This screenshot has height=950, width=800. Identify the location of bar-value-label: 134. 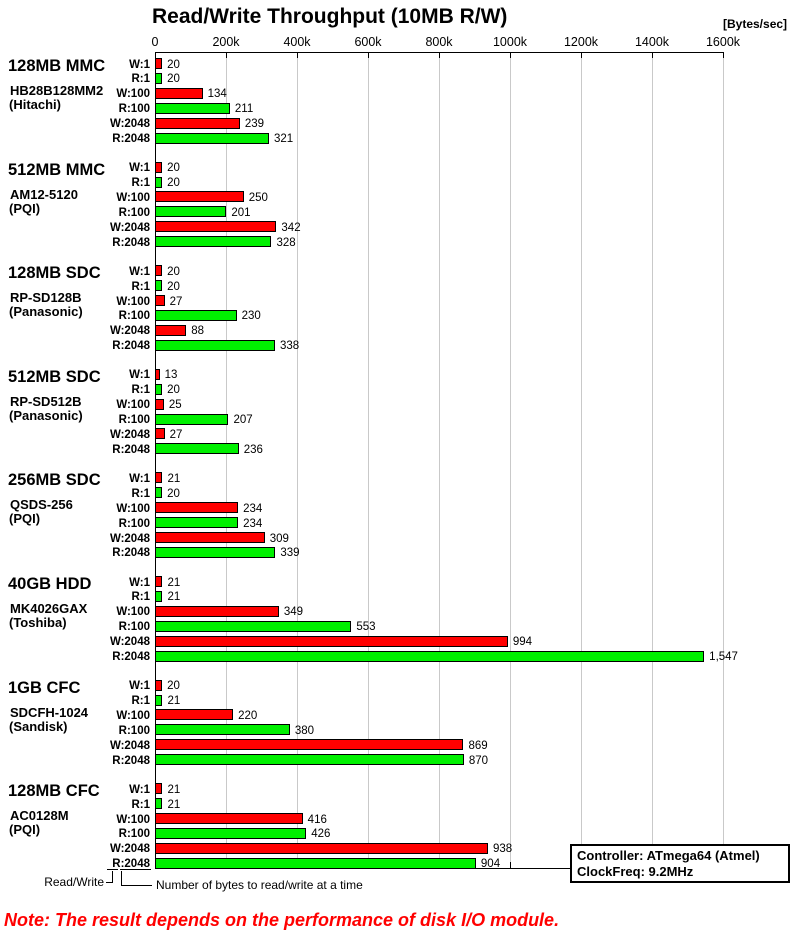
(217, 94).